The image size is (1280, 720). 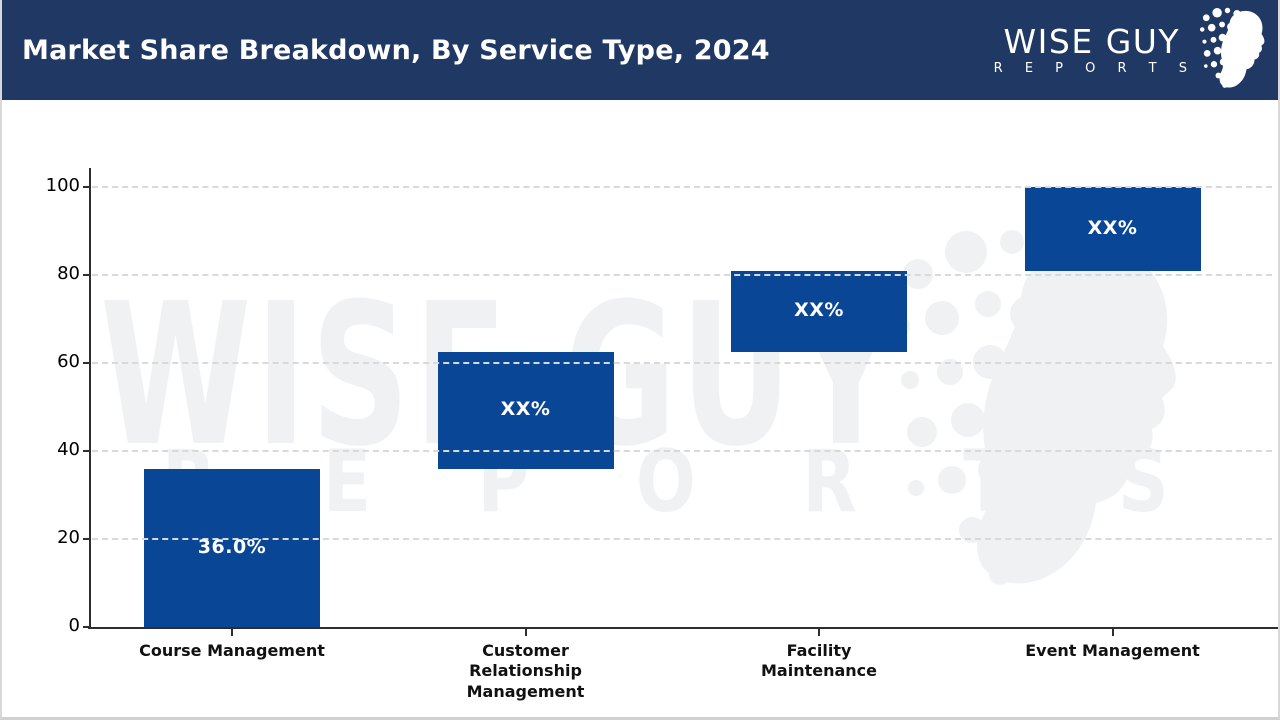 What do you see at coordinates (68, 450) in the screenshot?
I see `y-tick-label: 40` at bounding box center [68, 450].